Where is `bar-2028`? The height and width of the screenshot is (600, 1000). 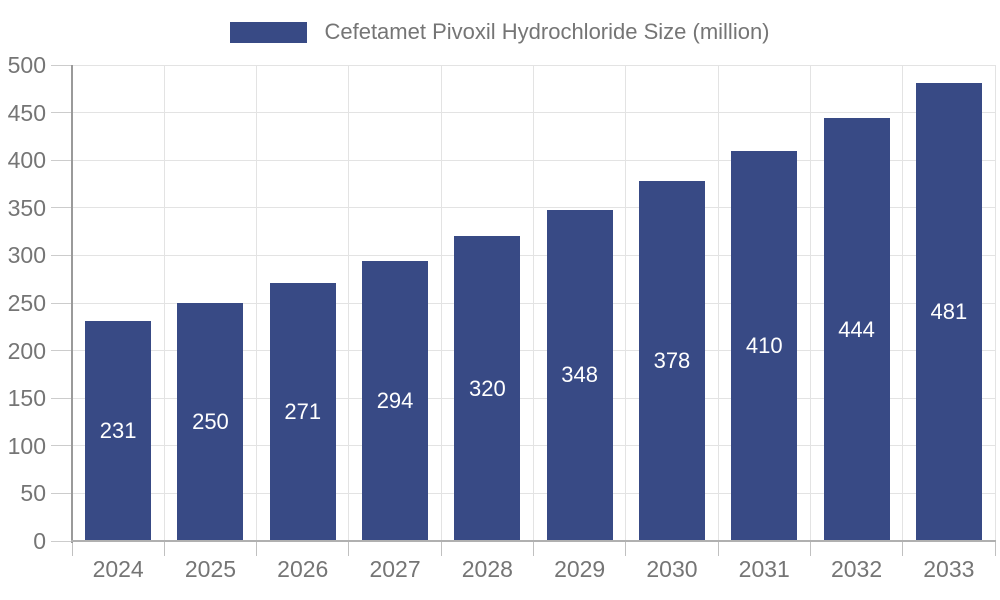 bar-2028 is located at coordinates (487, 388).